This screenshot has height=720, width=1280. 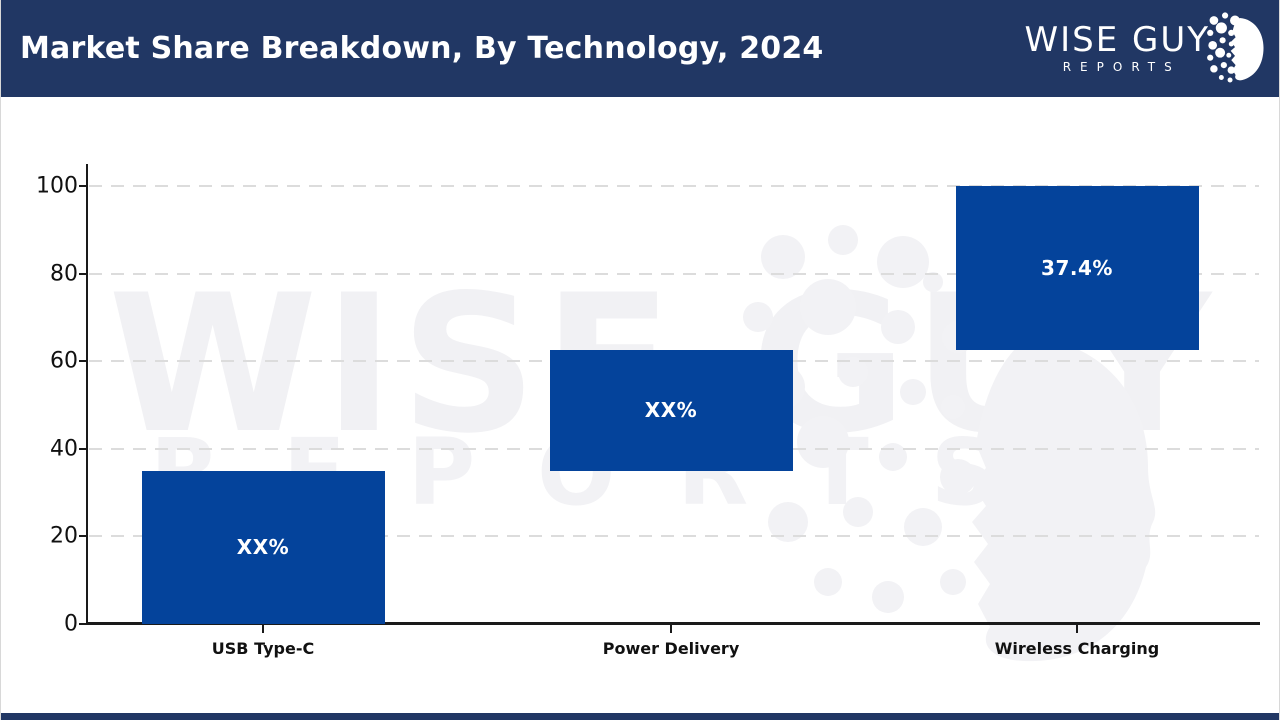 I want to click on logo-wordmark-block: WISE GUY REPORTS, so click(x=1117, y=47).